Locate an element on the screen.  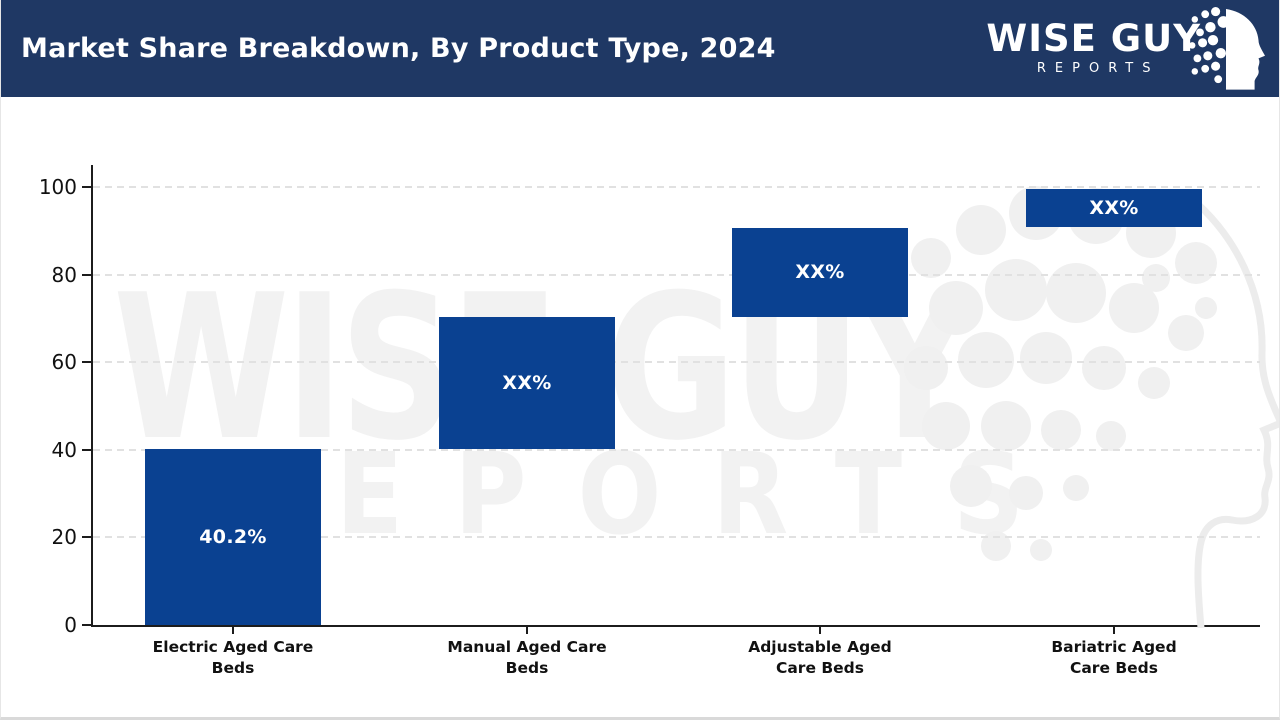
y-tick-label: 80 is located at coordinates (64, 274).